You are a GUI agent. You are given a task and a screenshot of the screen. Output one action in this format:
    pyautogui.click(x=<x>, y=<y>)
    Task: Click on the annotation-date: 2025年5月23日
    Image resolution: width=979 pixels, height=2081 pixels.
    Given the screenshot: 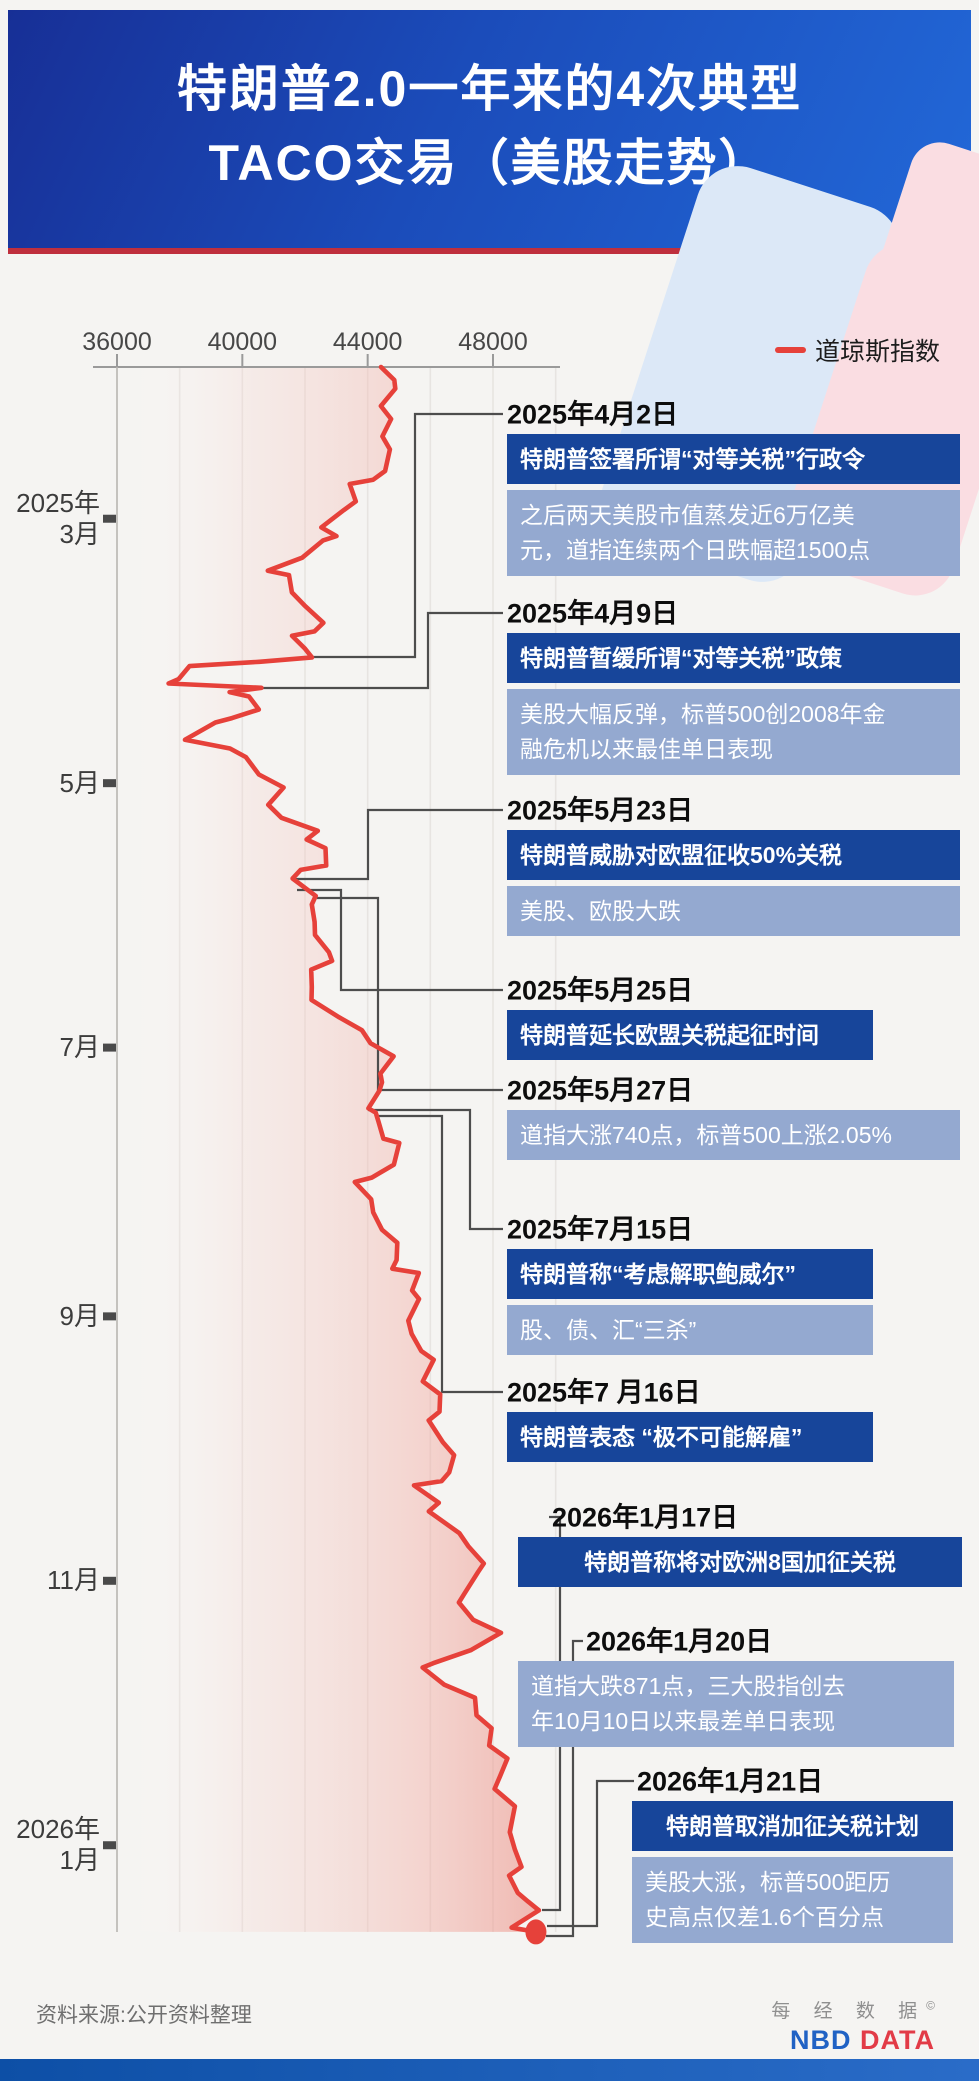 What is the action you would take?
    pyautogui.click(x=600, y=810)
    